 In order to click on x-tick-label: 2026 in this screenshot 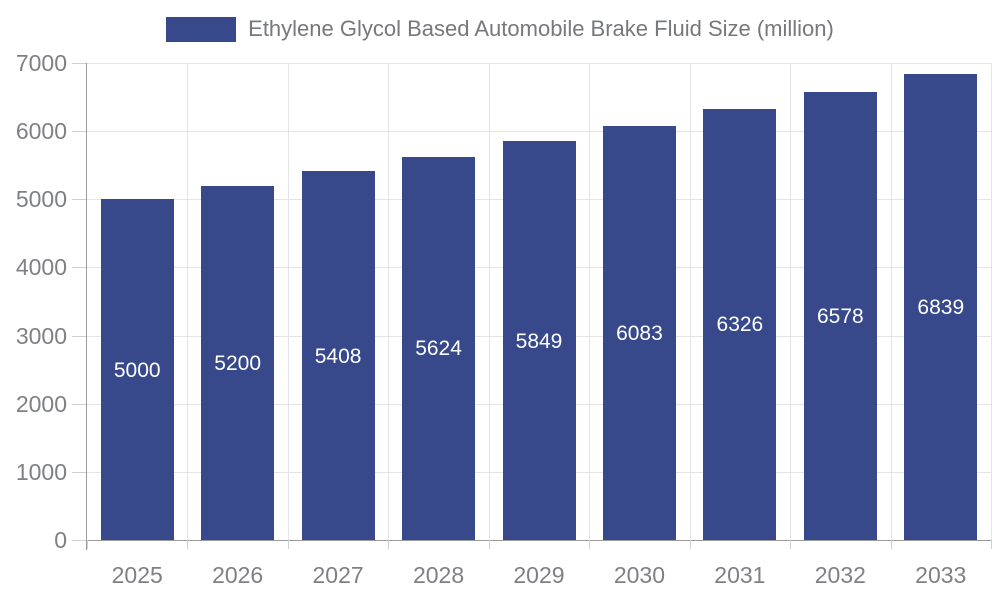, I will do `click(238, 575)`.